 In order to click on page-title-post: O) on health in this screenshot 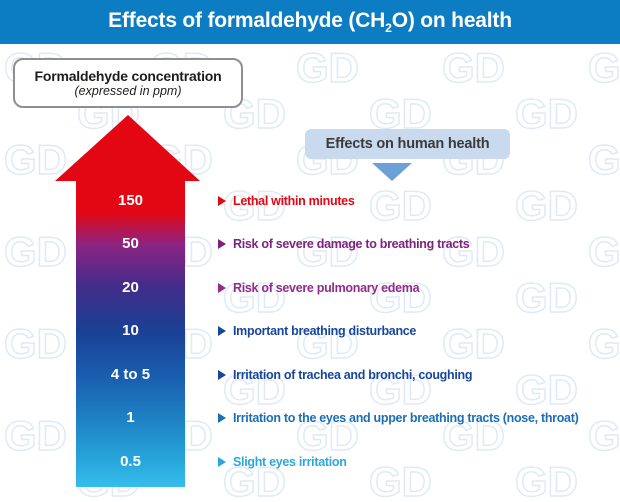, I will do `click(451, 20)`.